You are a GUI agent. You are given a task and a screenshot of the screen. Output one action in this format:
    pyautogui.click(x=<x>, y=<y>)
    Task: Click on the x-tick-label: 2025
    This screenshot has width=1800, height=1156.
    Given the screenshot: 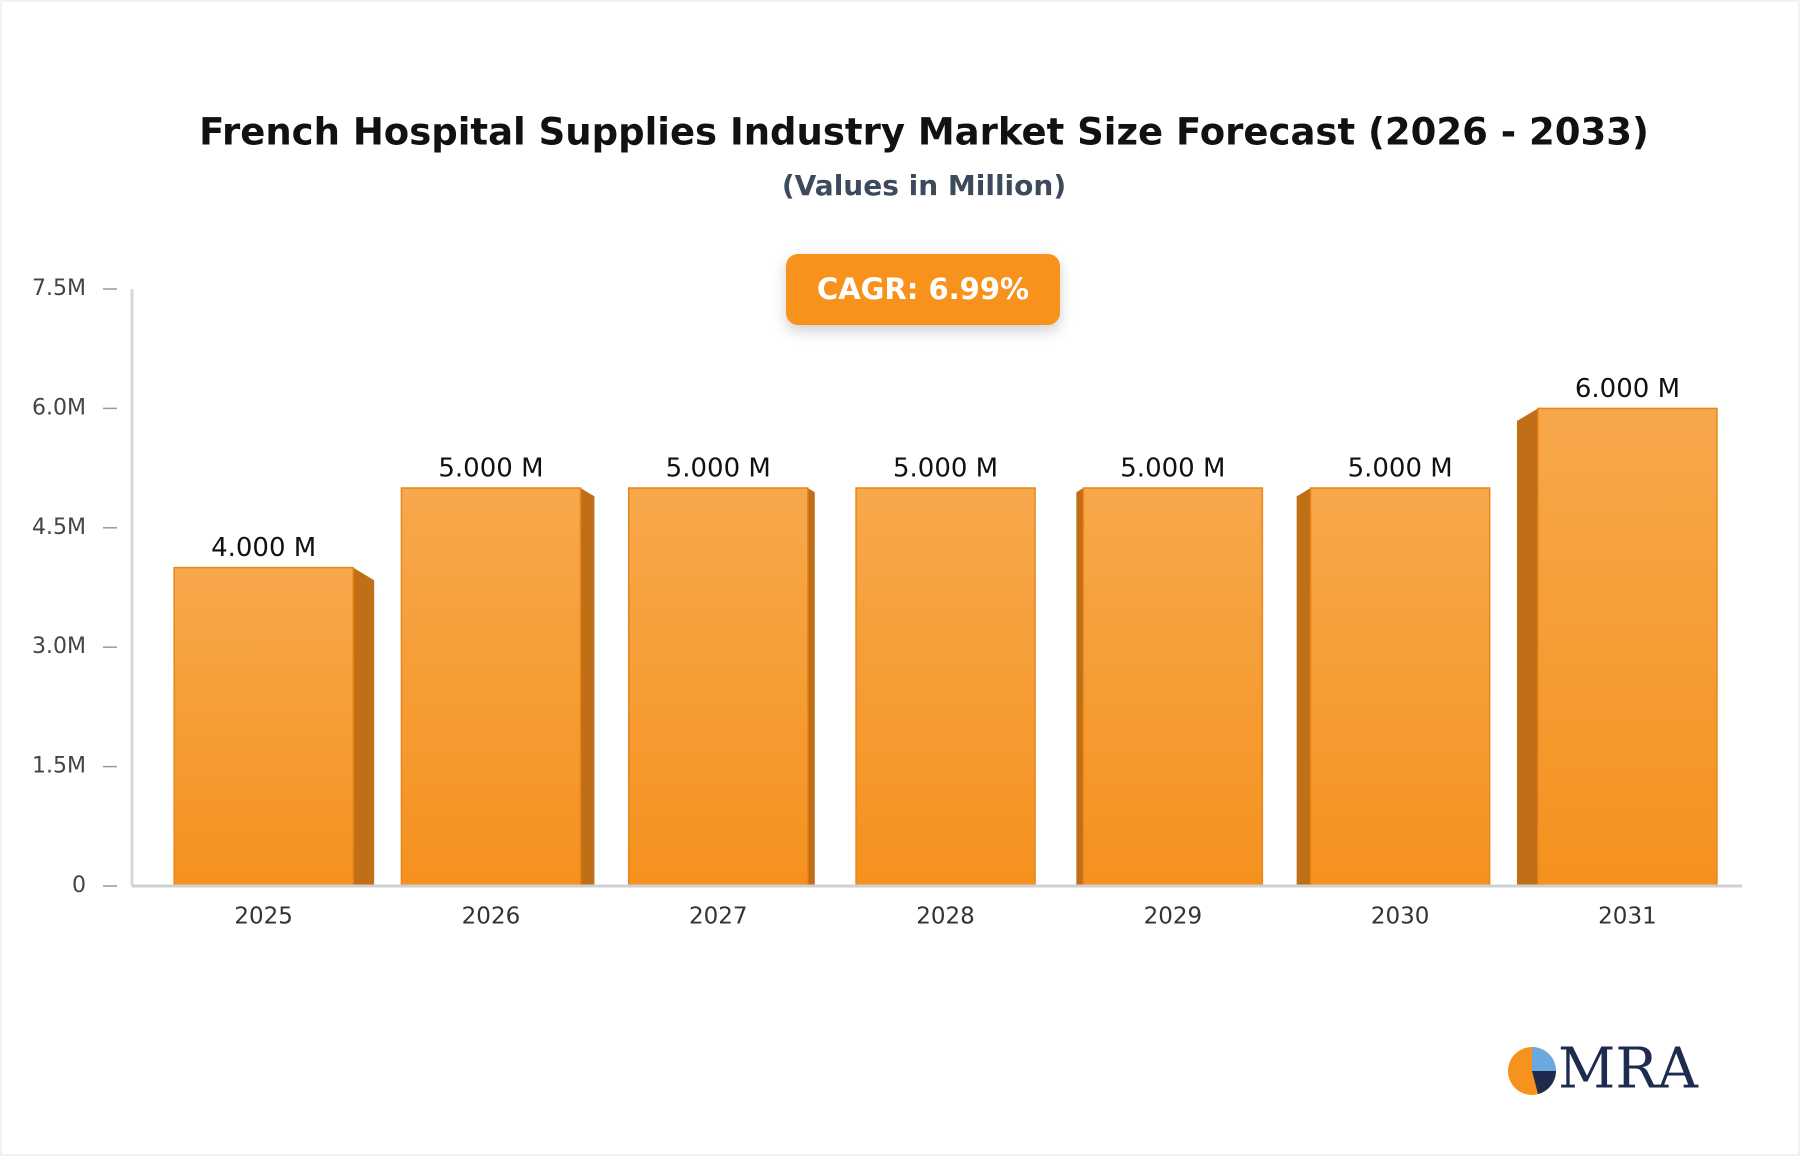 What is the action you would take?
    pyautogui.click(x=263, y=917)
    